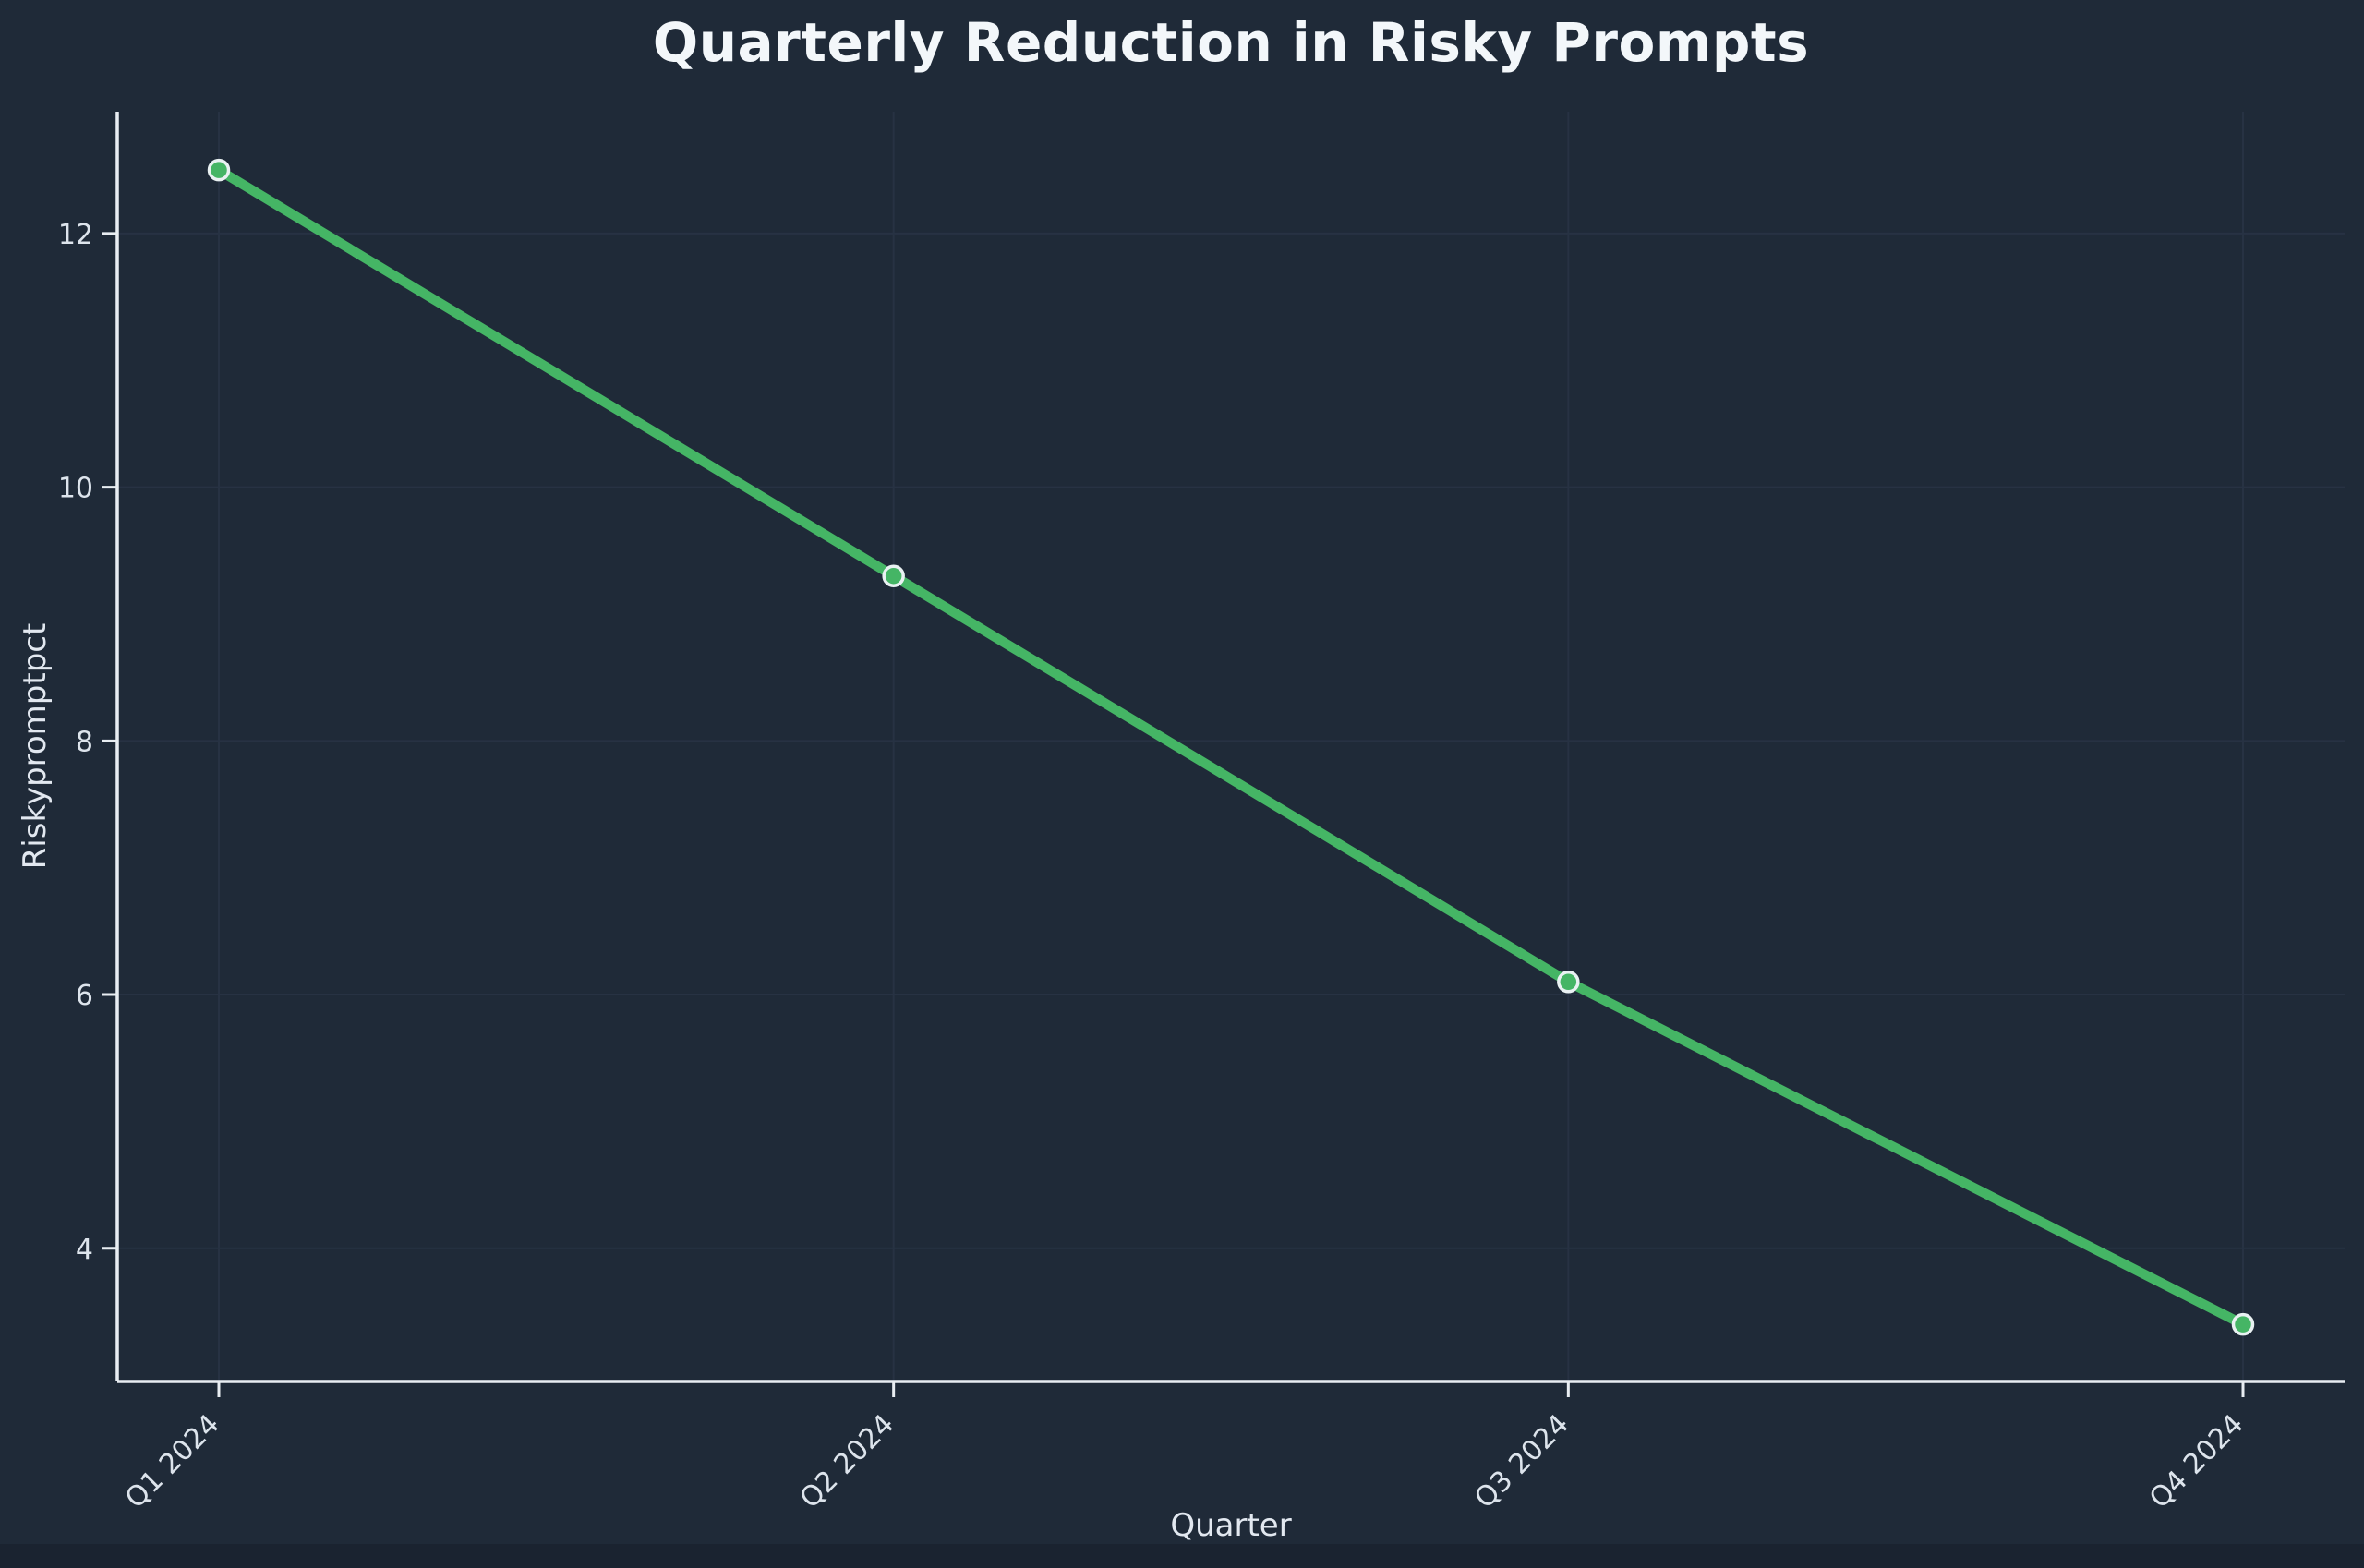 The image size is (2364, 1568). What do you see at coordinates (1182, 1556) in the screenshot?
I see `bottom-strip` at bounding box center [1182, 1556].